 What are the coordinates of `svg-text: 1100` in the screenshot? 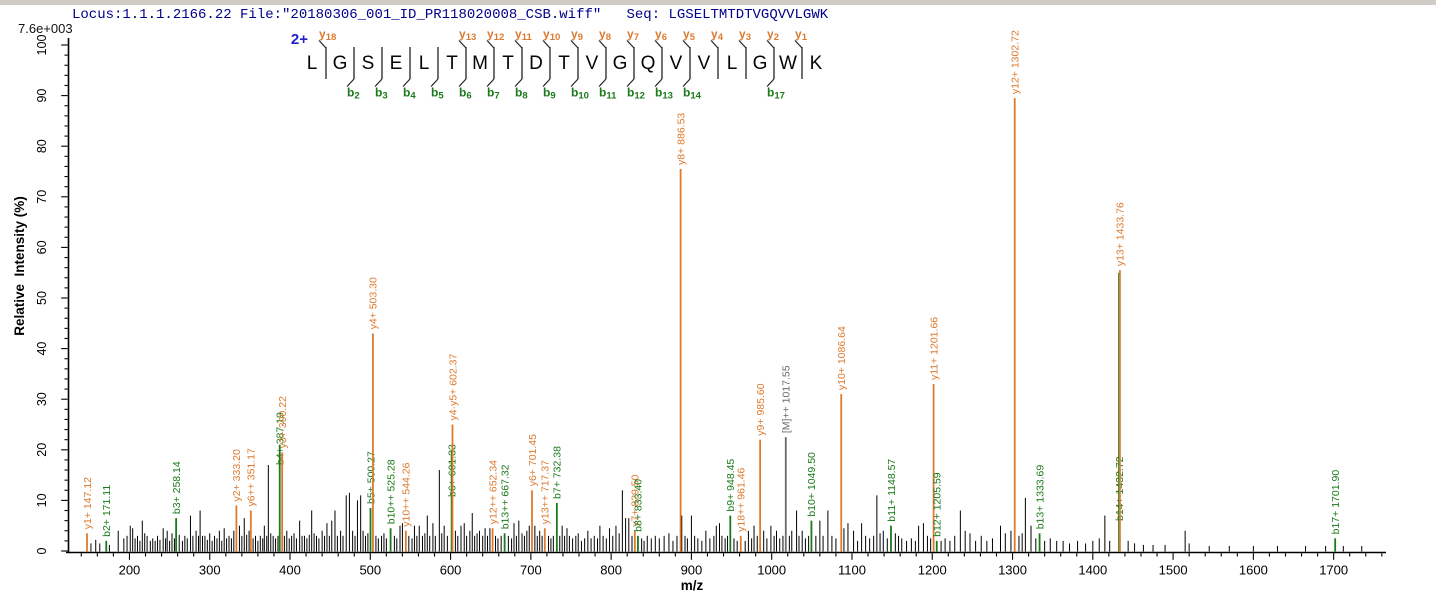 It's located at (852, 570).